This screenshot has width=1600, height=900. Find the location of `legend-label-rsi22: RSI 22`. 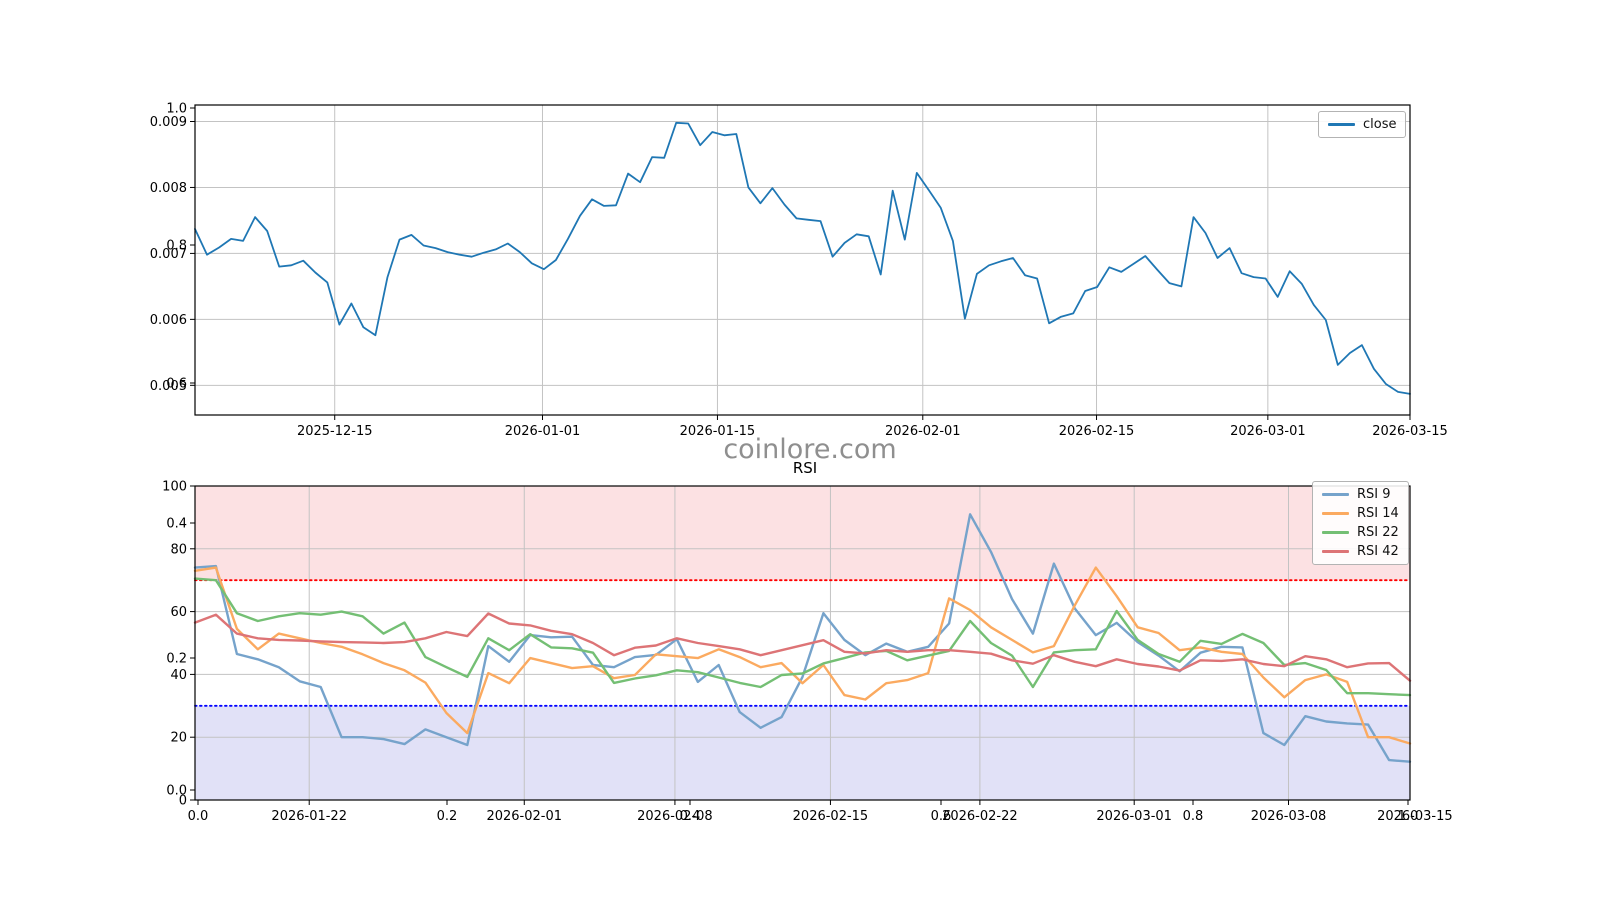

legend-label-rsi22: RSI 22 is located at coordinates (1378, 532).